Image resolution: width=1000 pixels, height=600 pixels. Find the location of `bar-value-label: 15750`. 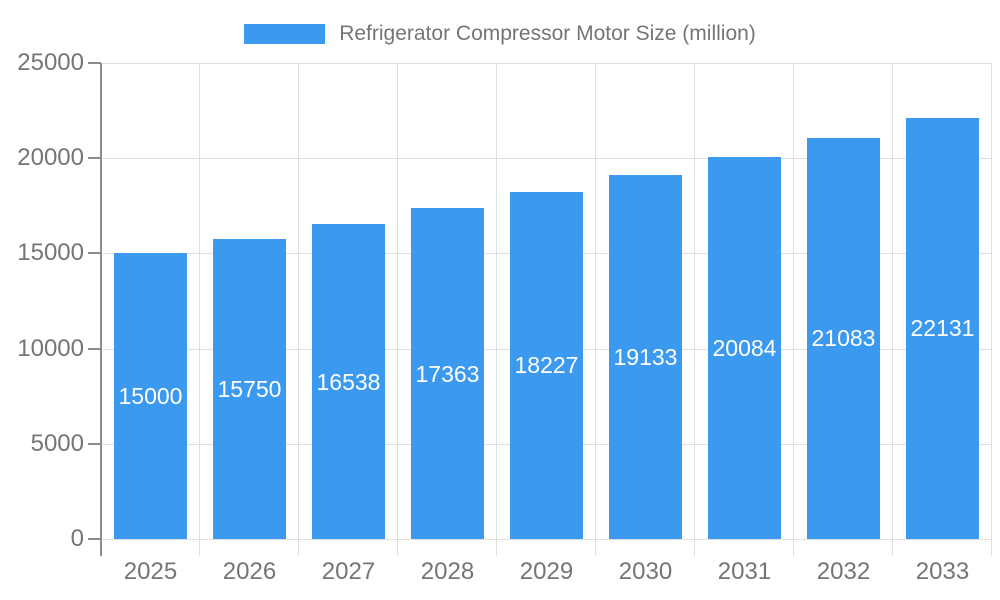

bar-value-label: 15750 is located at coordinates (249, 389).